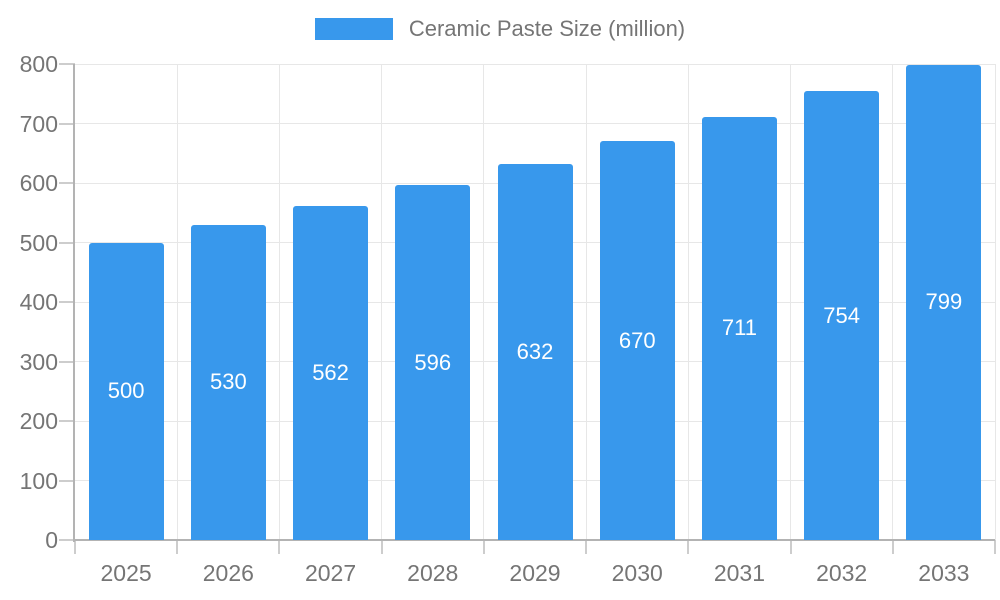 This screenshot has height=600, width=1000. I want to click on x-tick-label: 2025, so click(126, 573).